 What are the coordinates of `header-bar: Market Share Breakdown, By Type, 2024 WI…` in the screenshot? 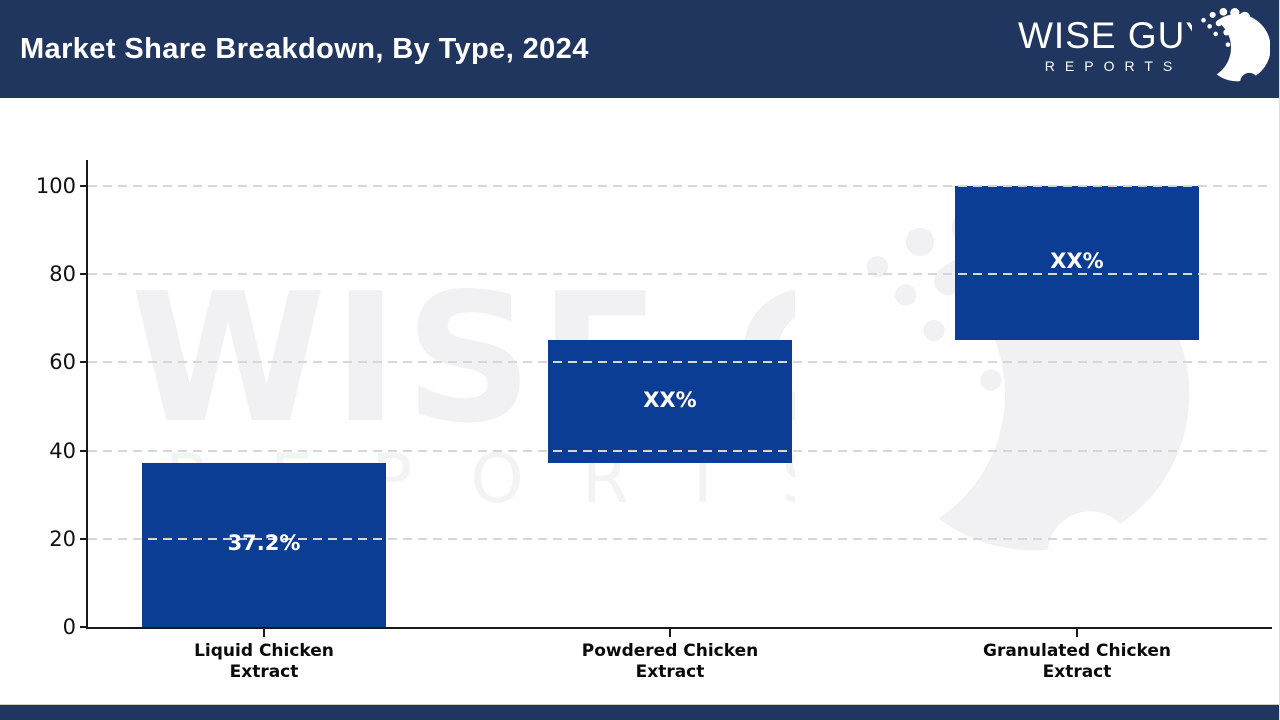 It's located at (639, 49).